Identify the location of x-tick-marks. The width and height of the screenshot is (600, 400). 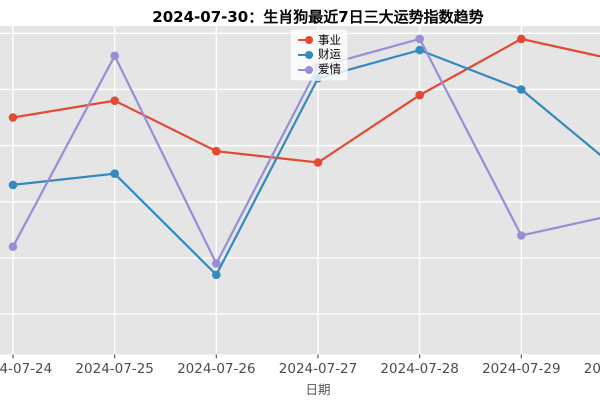
(267, 356).